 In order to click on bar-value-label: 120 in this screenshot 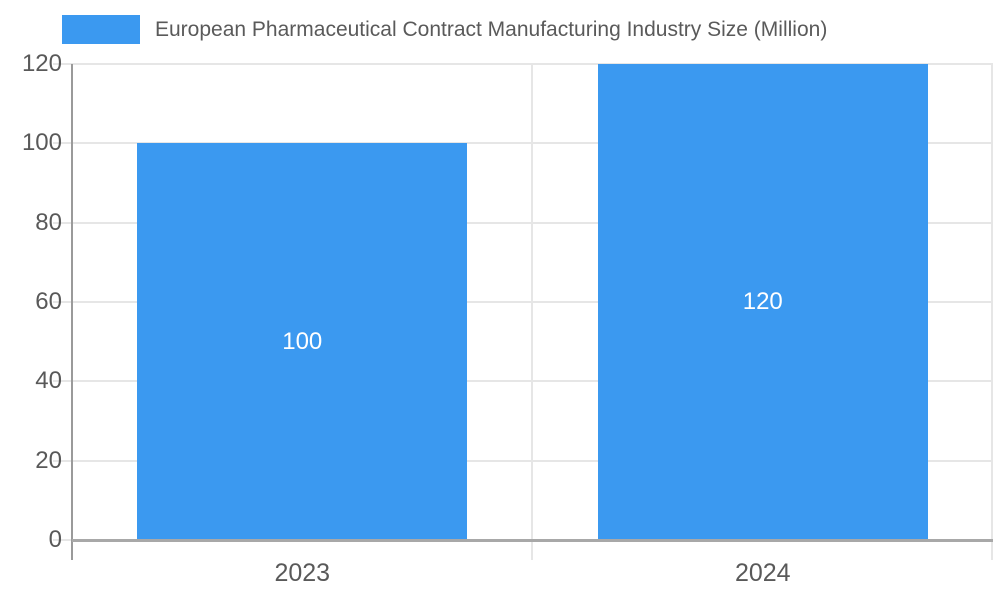, I will do `click(762, 301)`.